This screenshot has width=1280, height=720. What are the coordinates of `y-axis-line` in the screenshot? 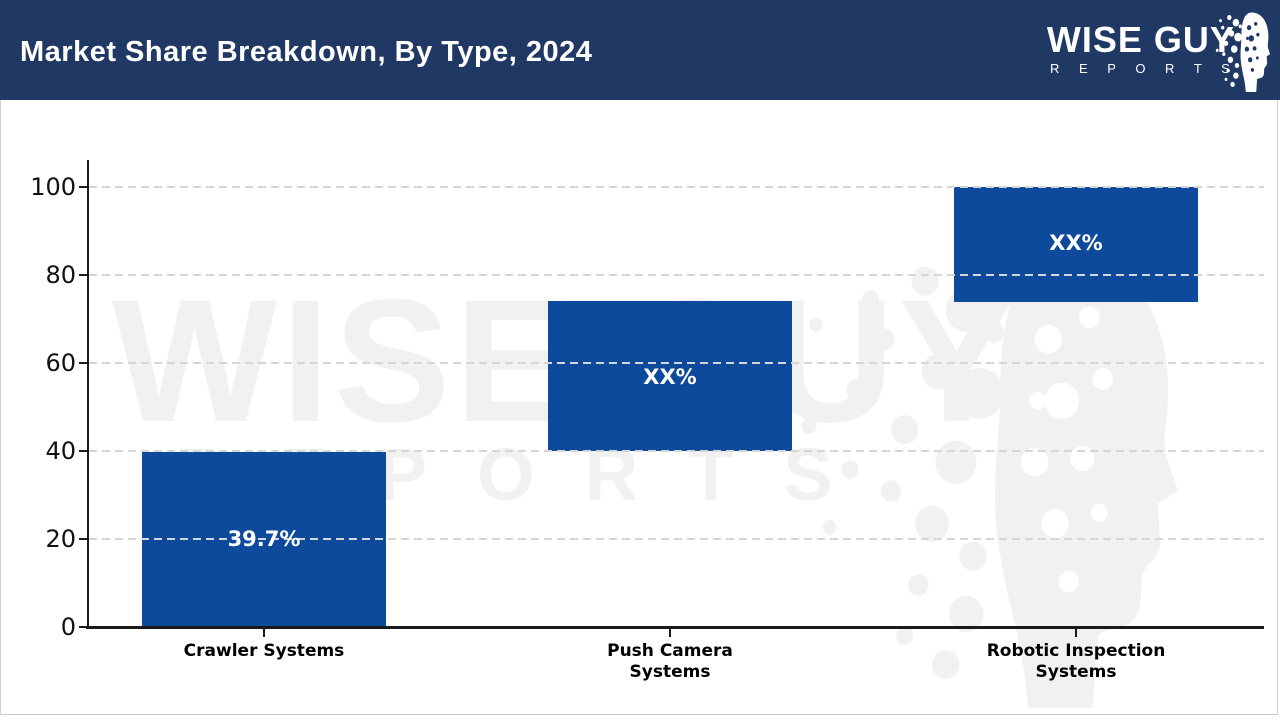 It's located at (88, 394).